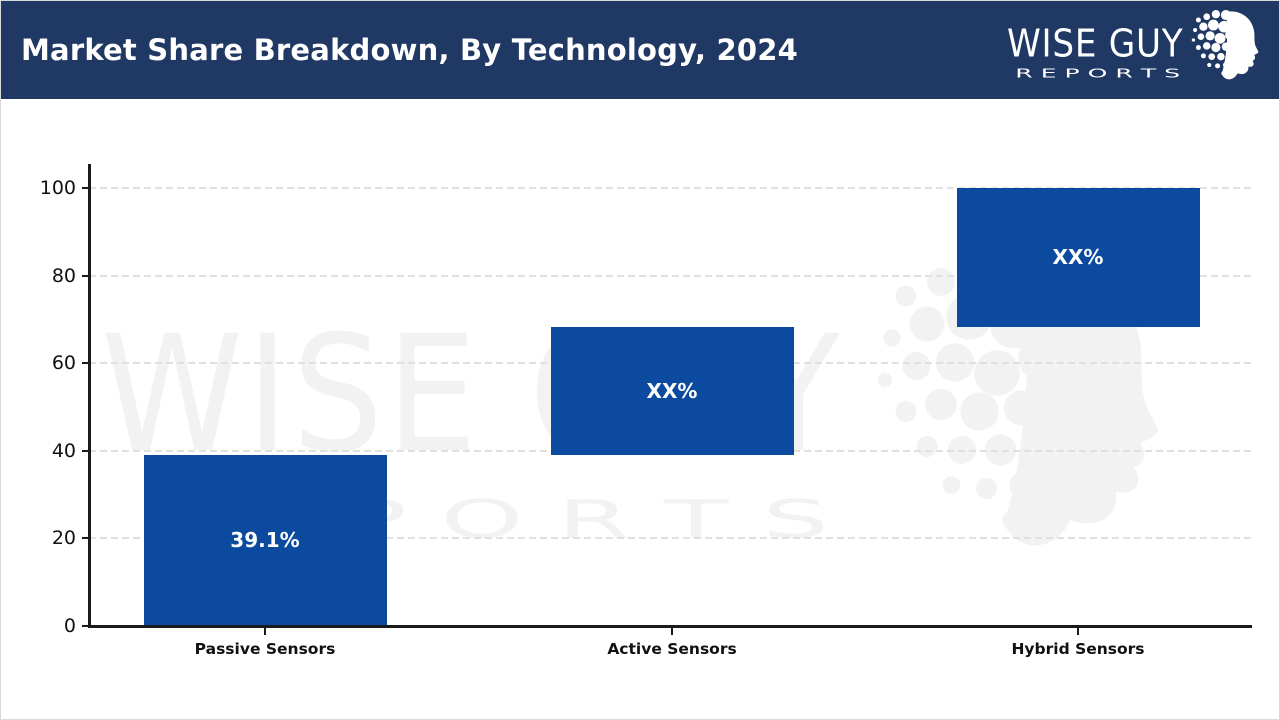  Describe the element at coordinates (57, 188) in the screenshot. I see `y-tick-label: 100` at that location.